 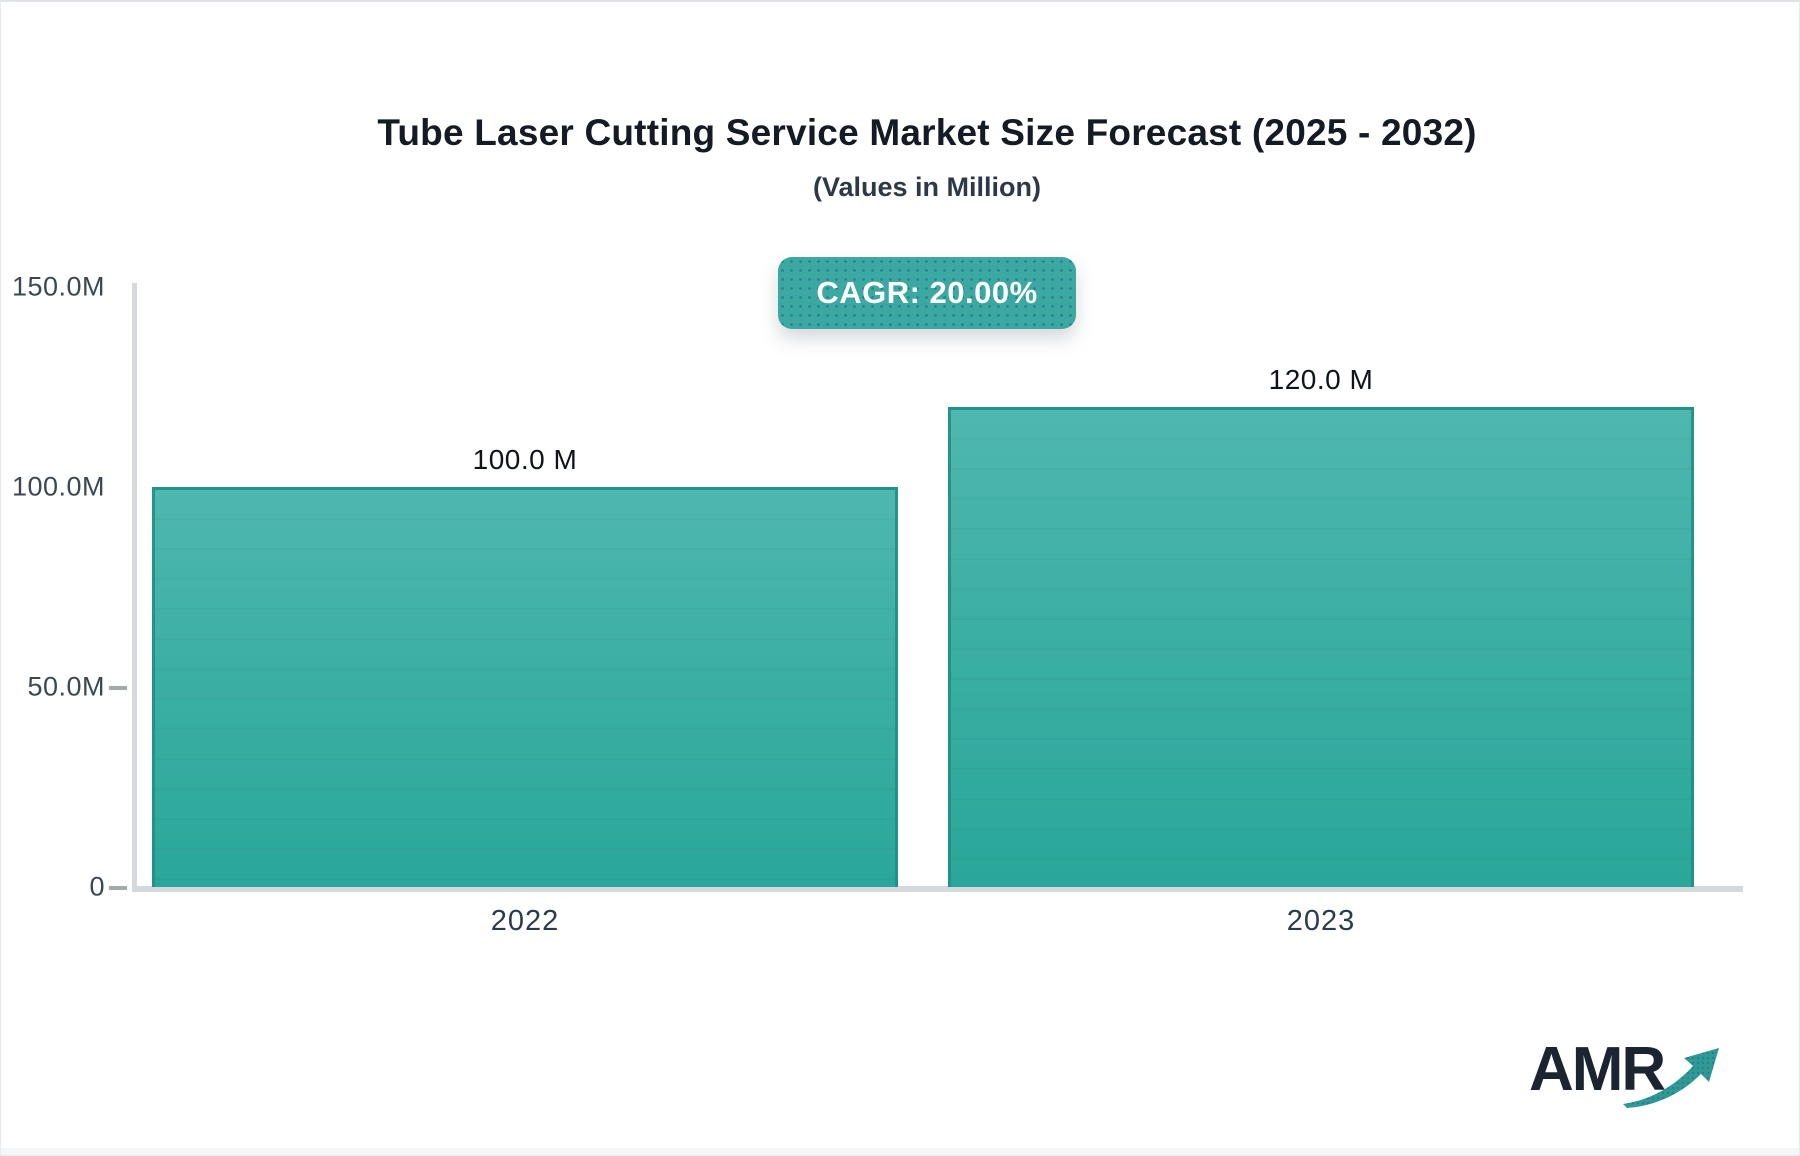 I want to click on bar-2022, so click(x=525, y=687).